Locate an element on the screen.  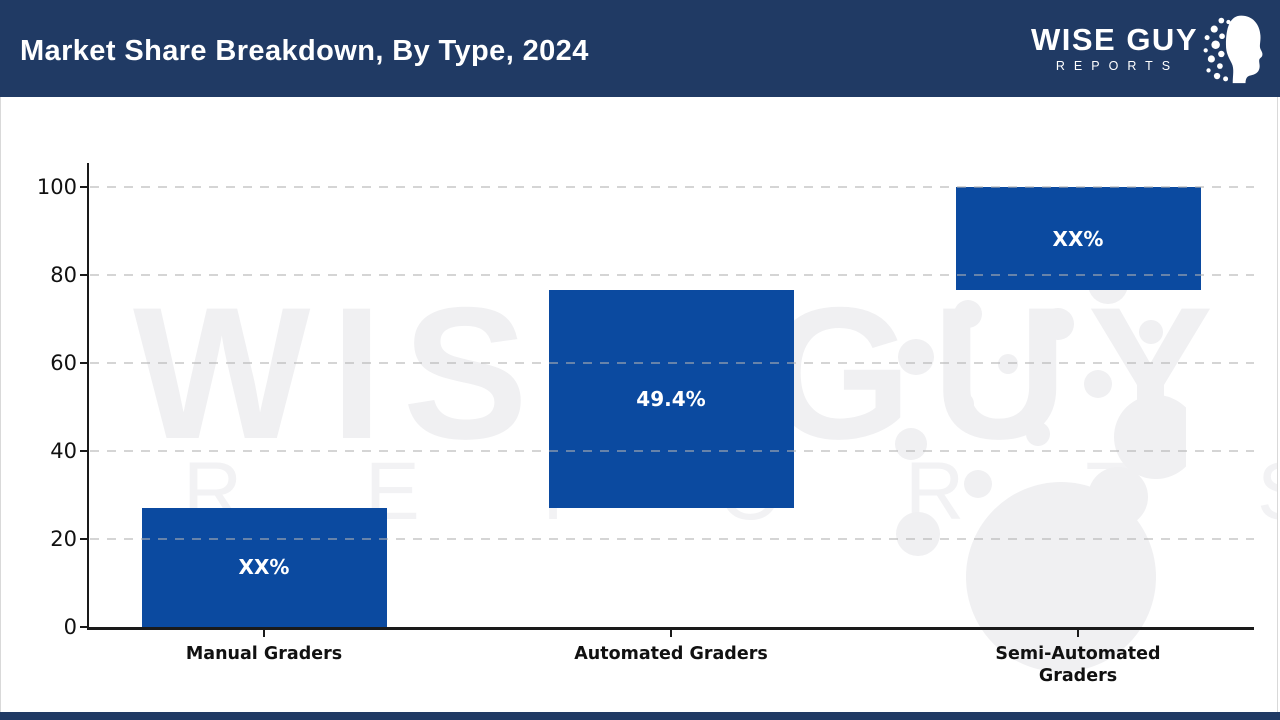
brand-logo-text: WISE GUY REPORTS is located at coordinates (1114, 48).